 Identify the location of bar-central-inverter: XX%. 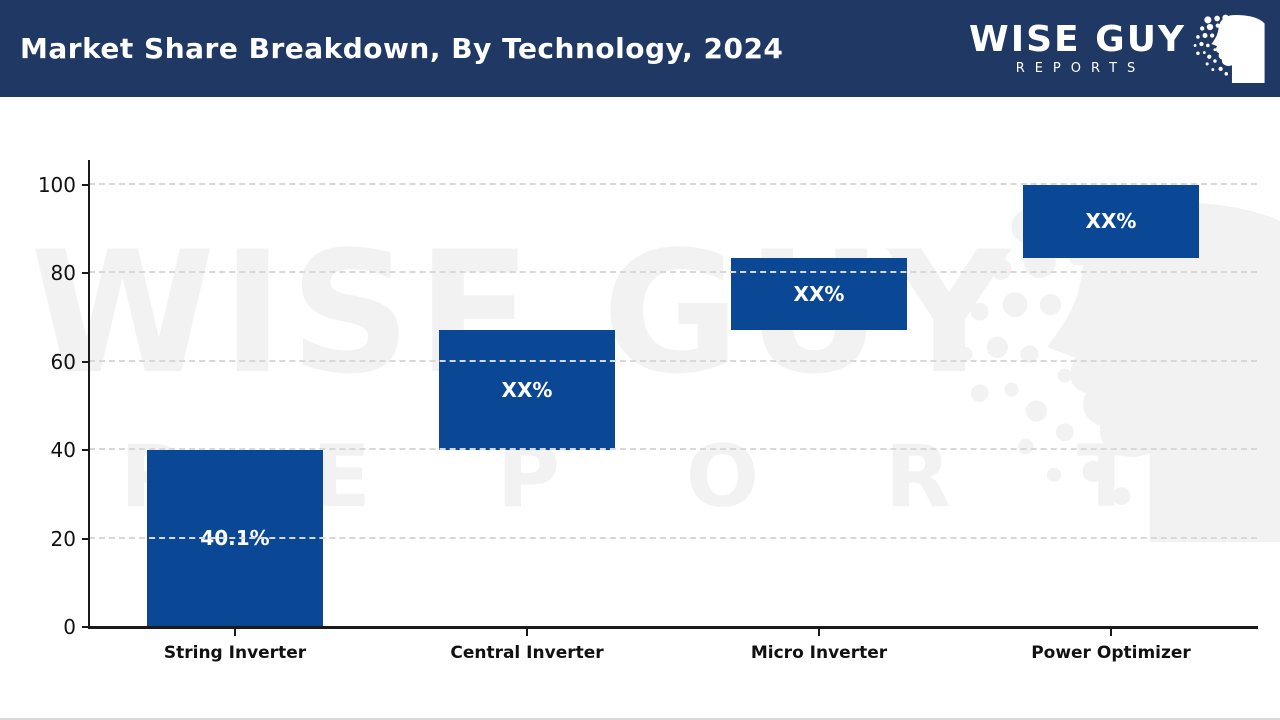
(527, 389).